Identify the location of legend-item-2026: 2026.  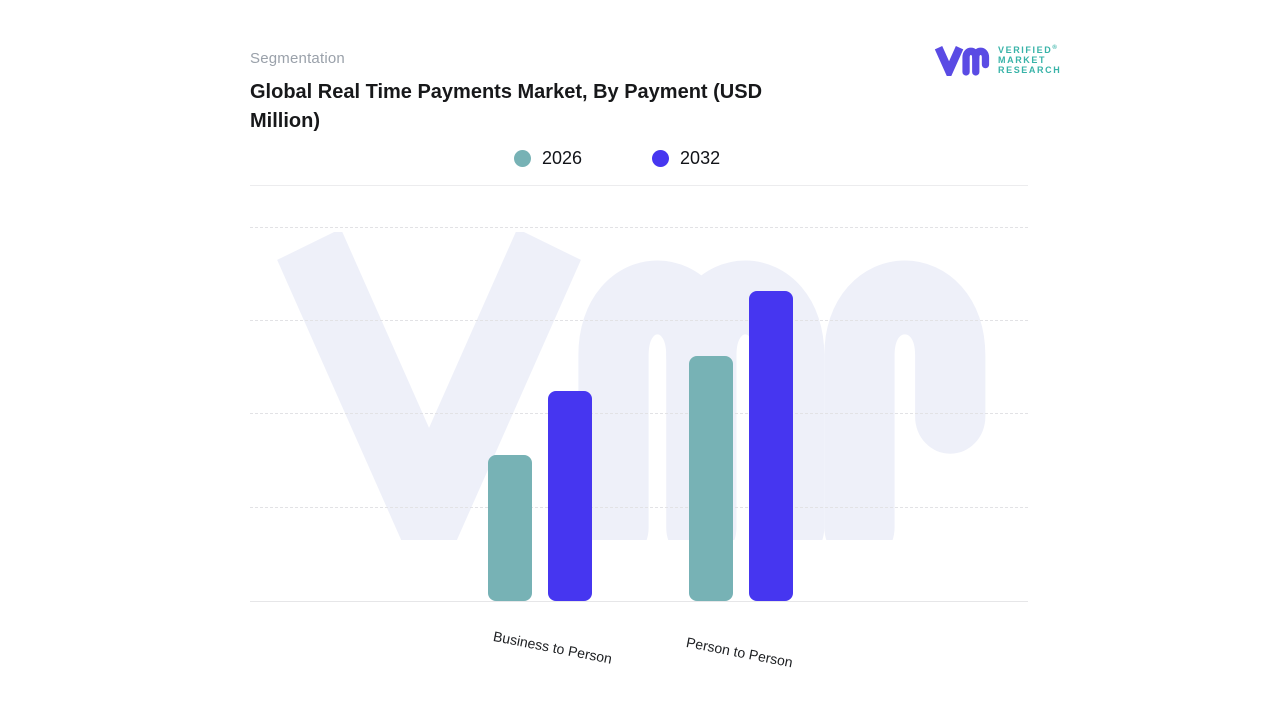
(548, 158).